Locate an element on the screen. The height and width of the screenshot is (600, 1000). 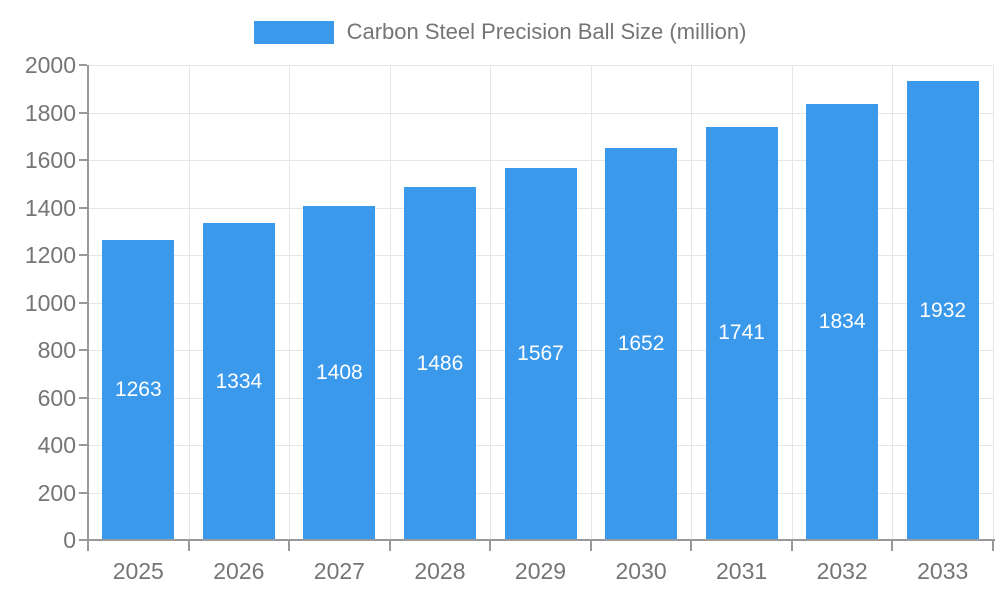
x-axis-line is located at coordinates (541, 540).